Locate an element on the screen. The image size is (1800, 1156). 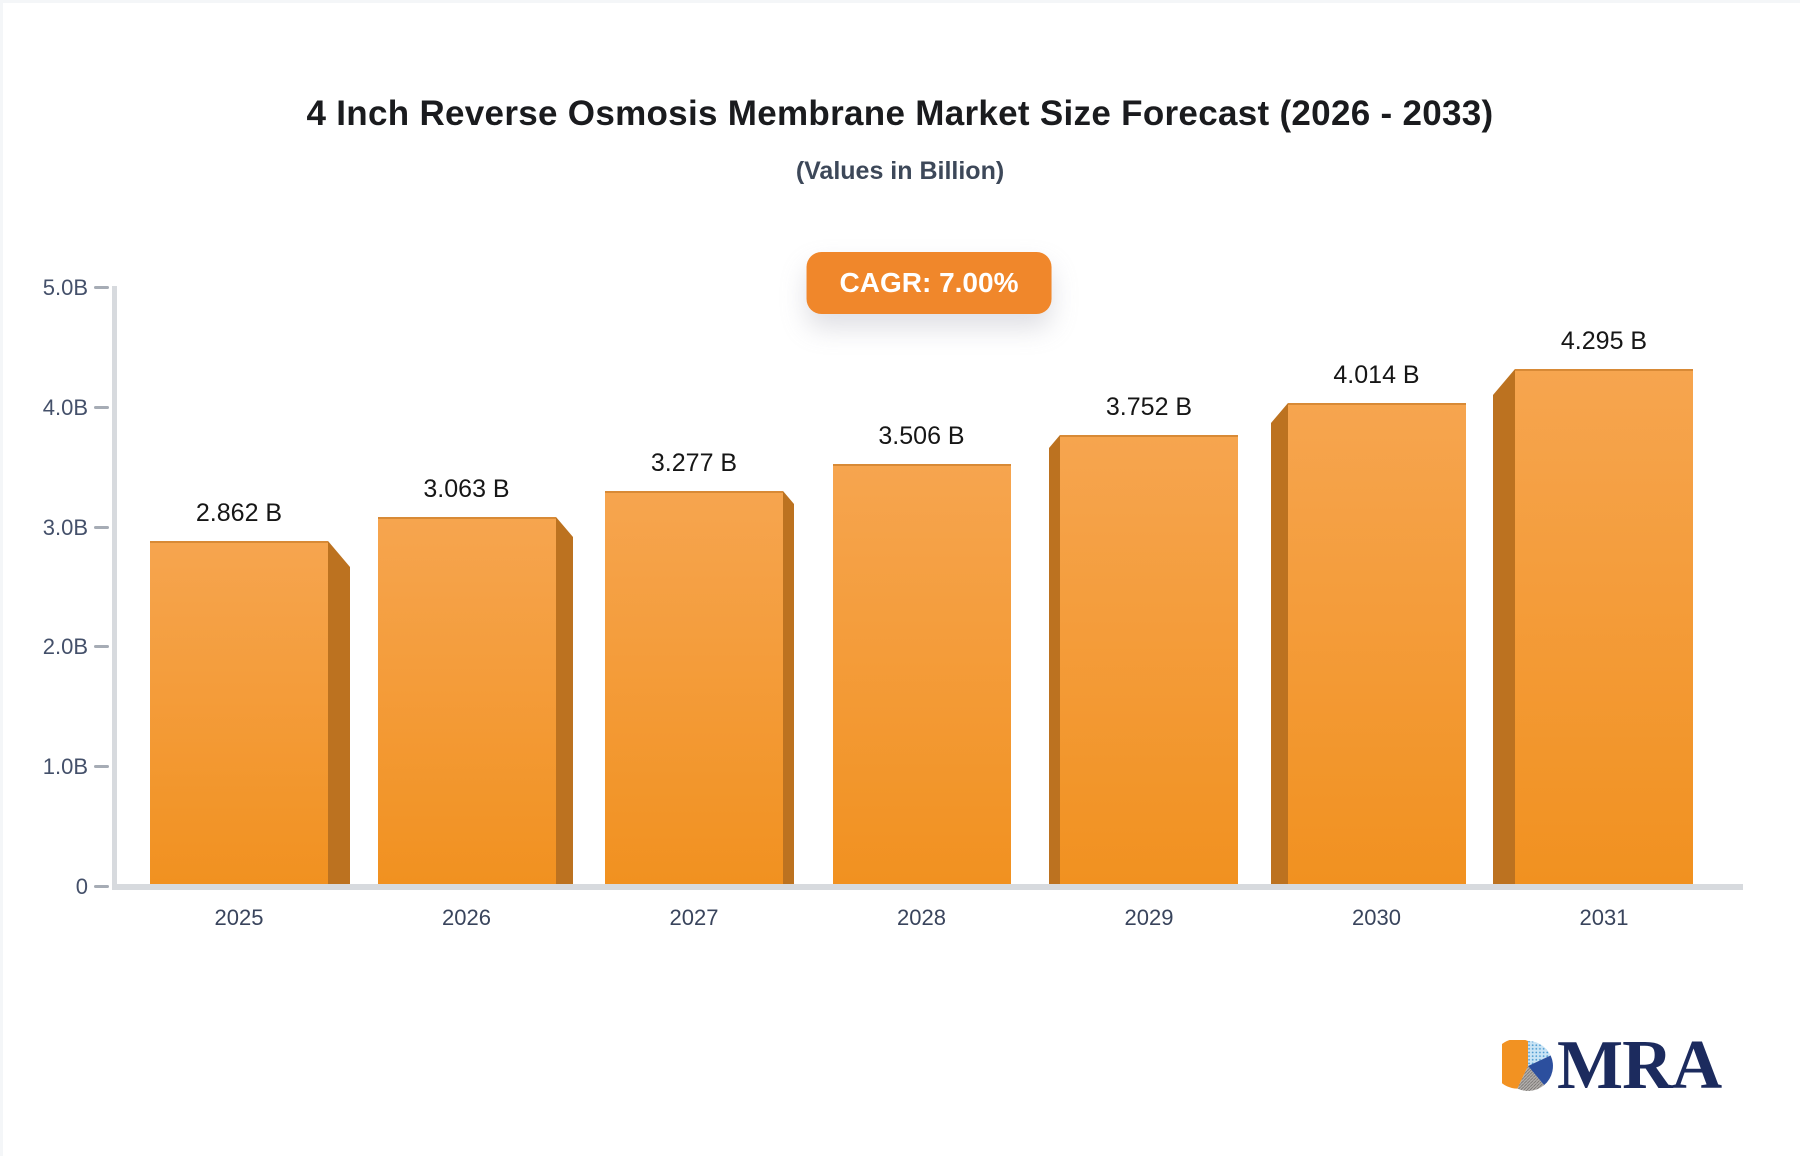
pie-chart-logo-icon is located at coordinates (1527, 1065).